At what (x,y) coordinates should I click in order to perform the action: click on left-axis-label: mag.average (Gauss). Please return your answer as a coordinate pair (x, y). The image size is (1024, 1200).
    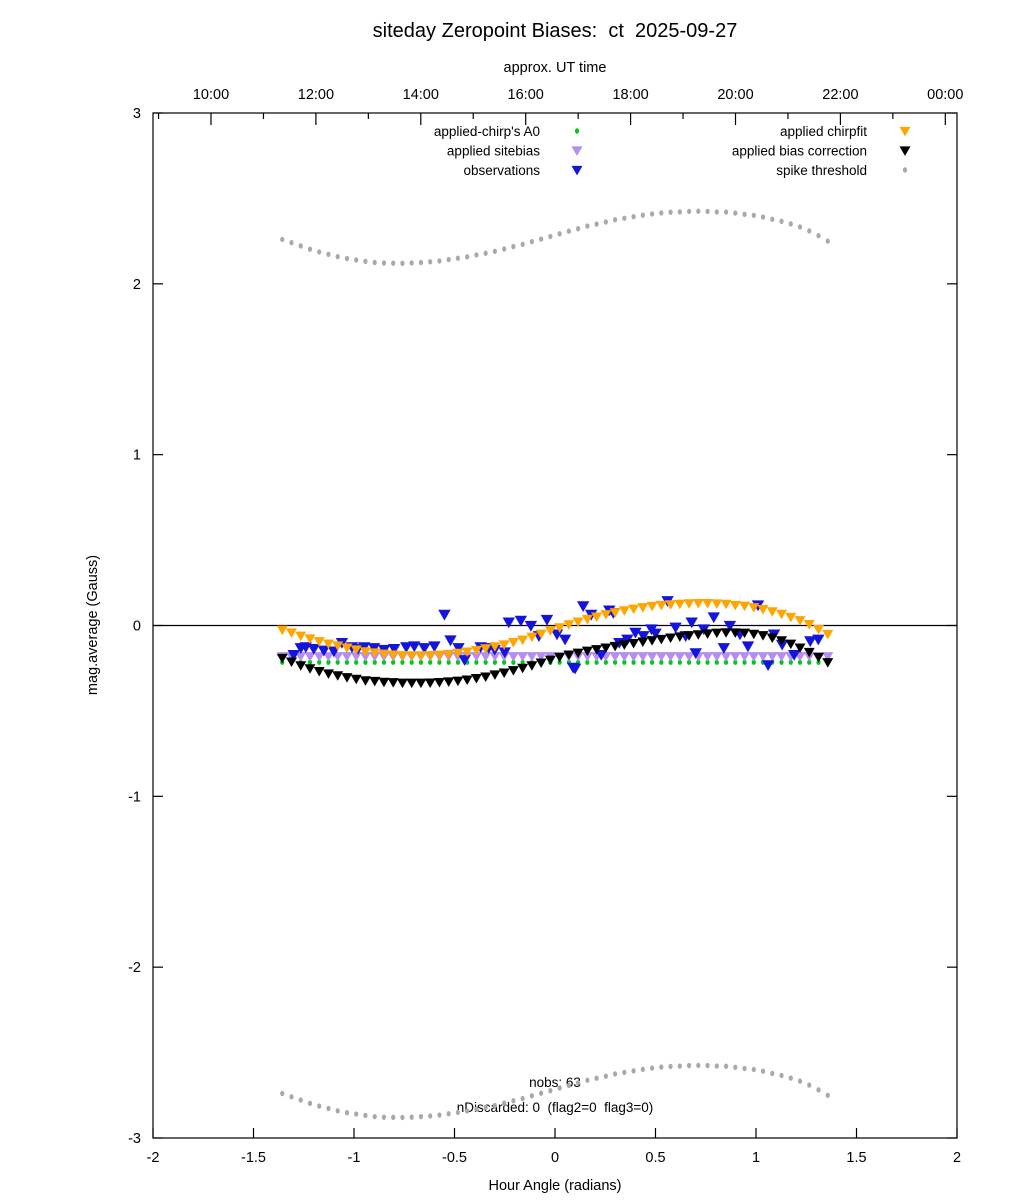
    Looking at the image, I should click on (93, 625).